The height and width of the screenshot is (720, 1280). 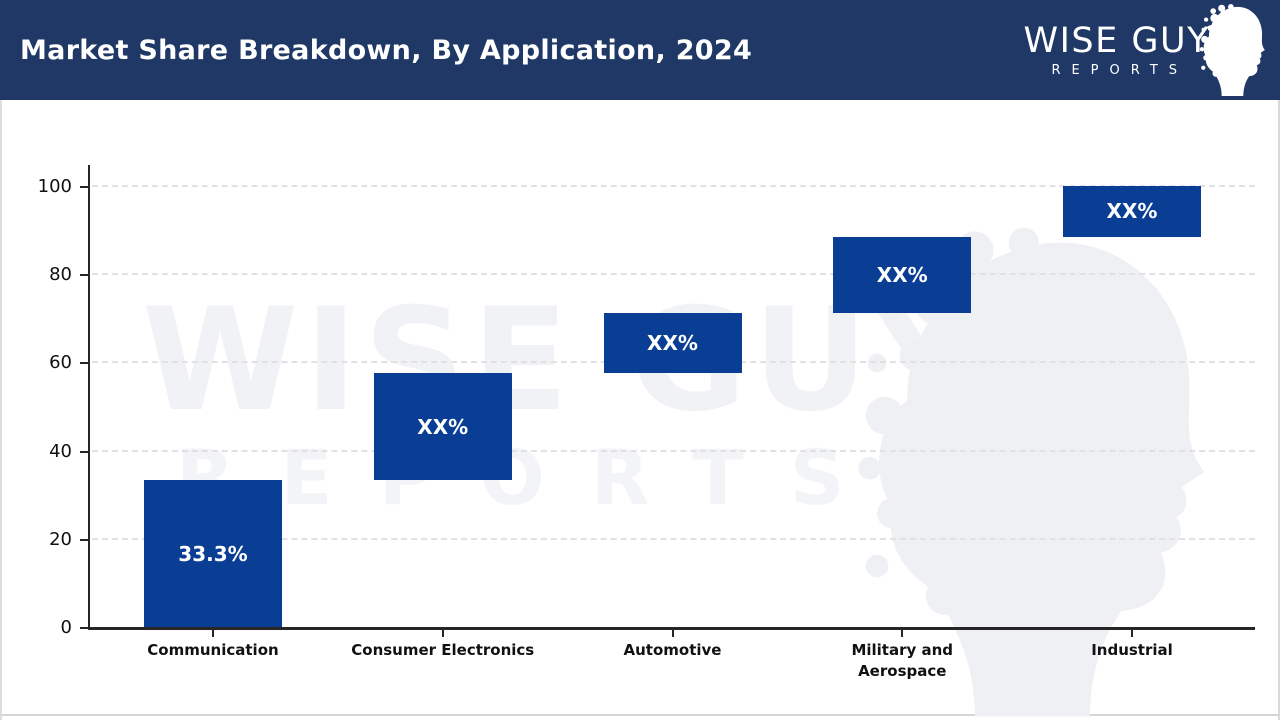 What do you see at coordinates (1232, 50) in the screenshot?
I see `logo-face-icon` at bounding box center [1232, 50].